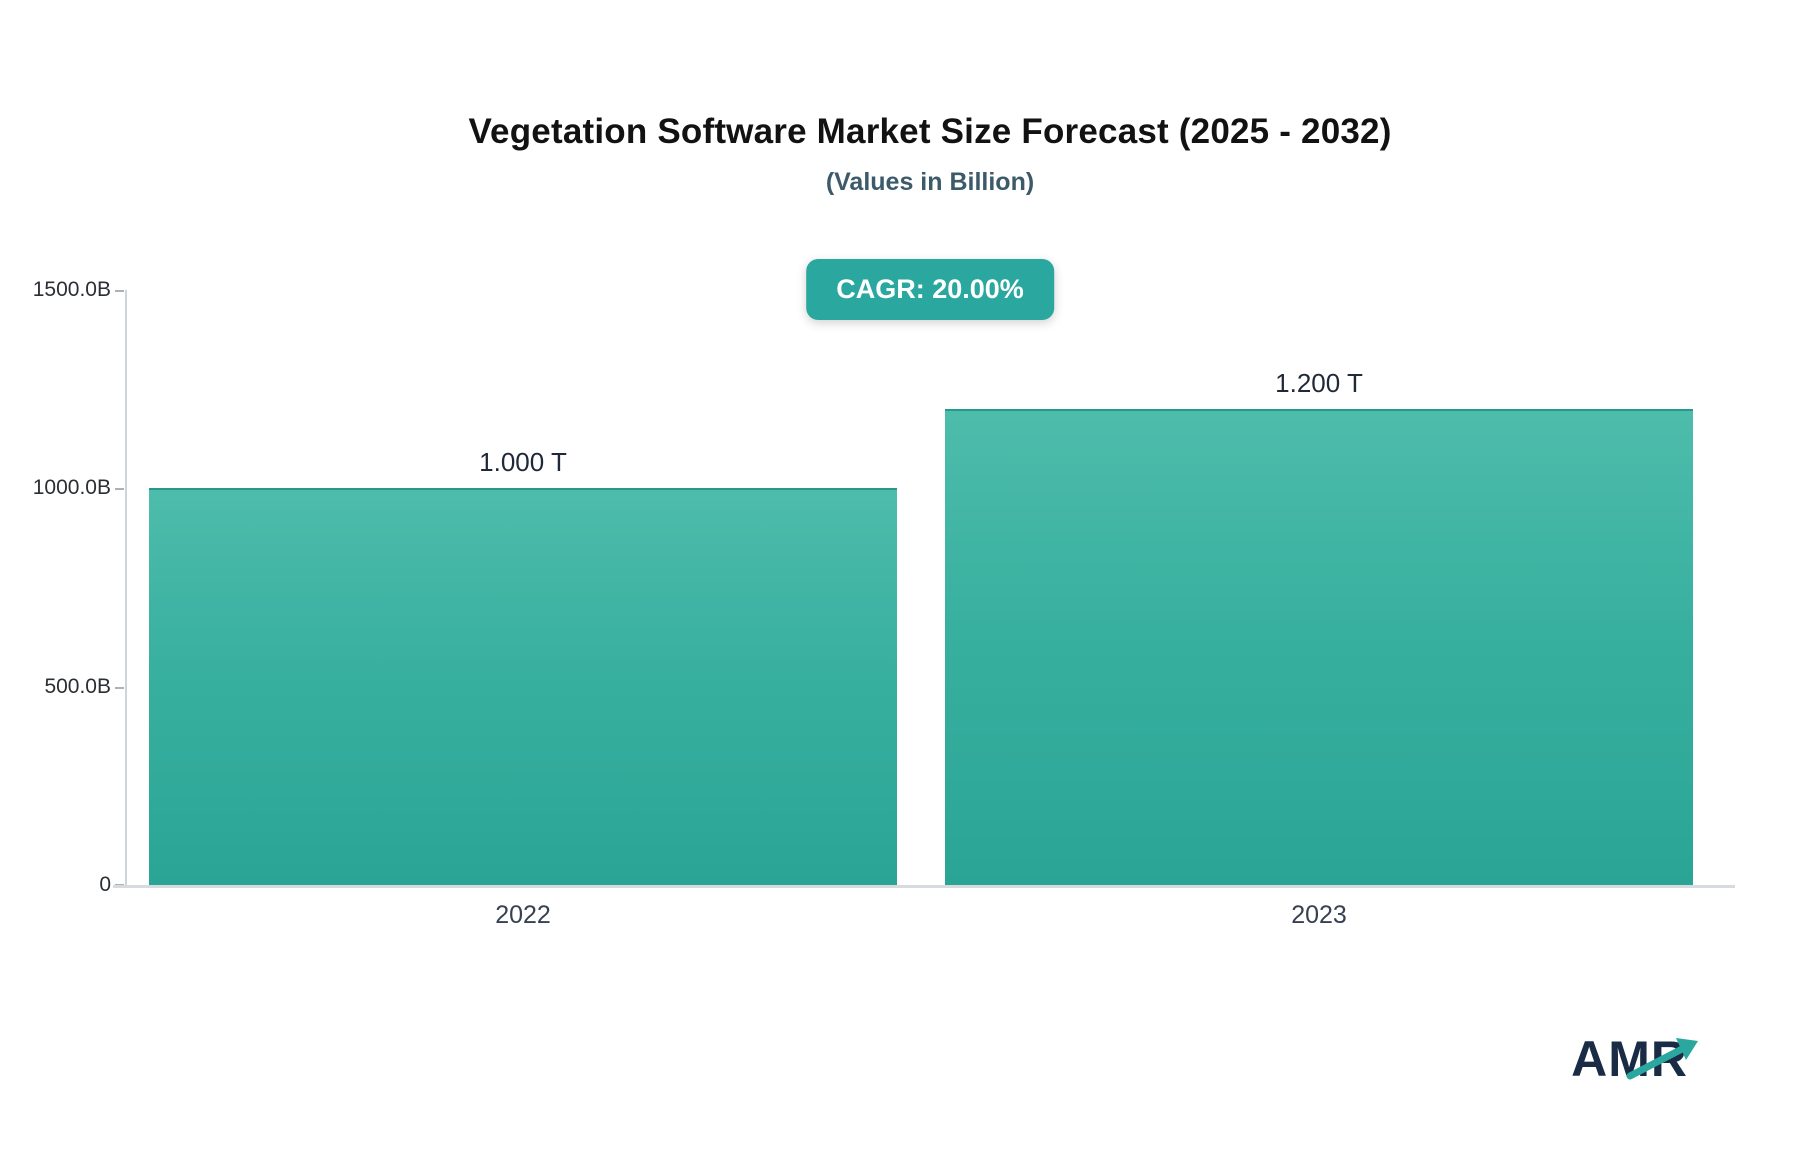 Image resolution: width=1800 pixels, height=1156 pixels. What do you see at coordinates (1319, 915) in the screenshot?
I see `x-axis-label-2023: 2023` at bounding box center [1319, 915].